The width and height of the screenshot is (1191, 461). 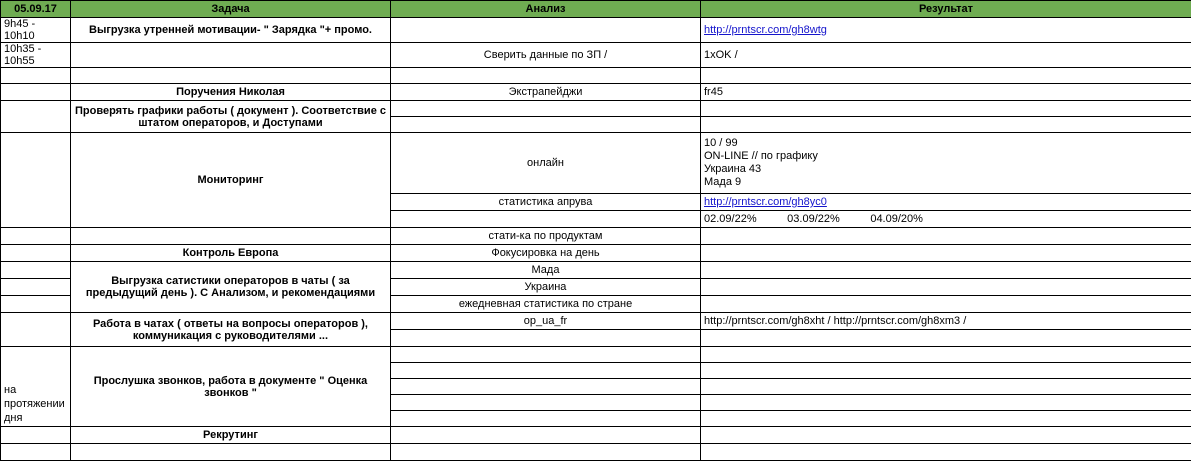 I want to click on task-nikolay-errands: Поручения Николая, so click(x=231, y=92).